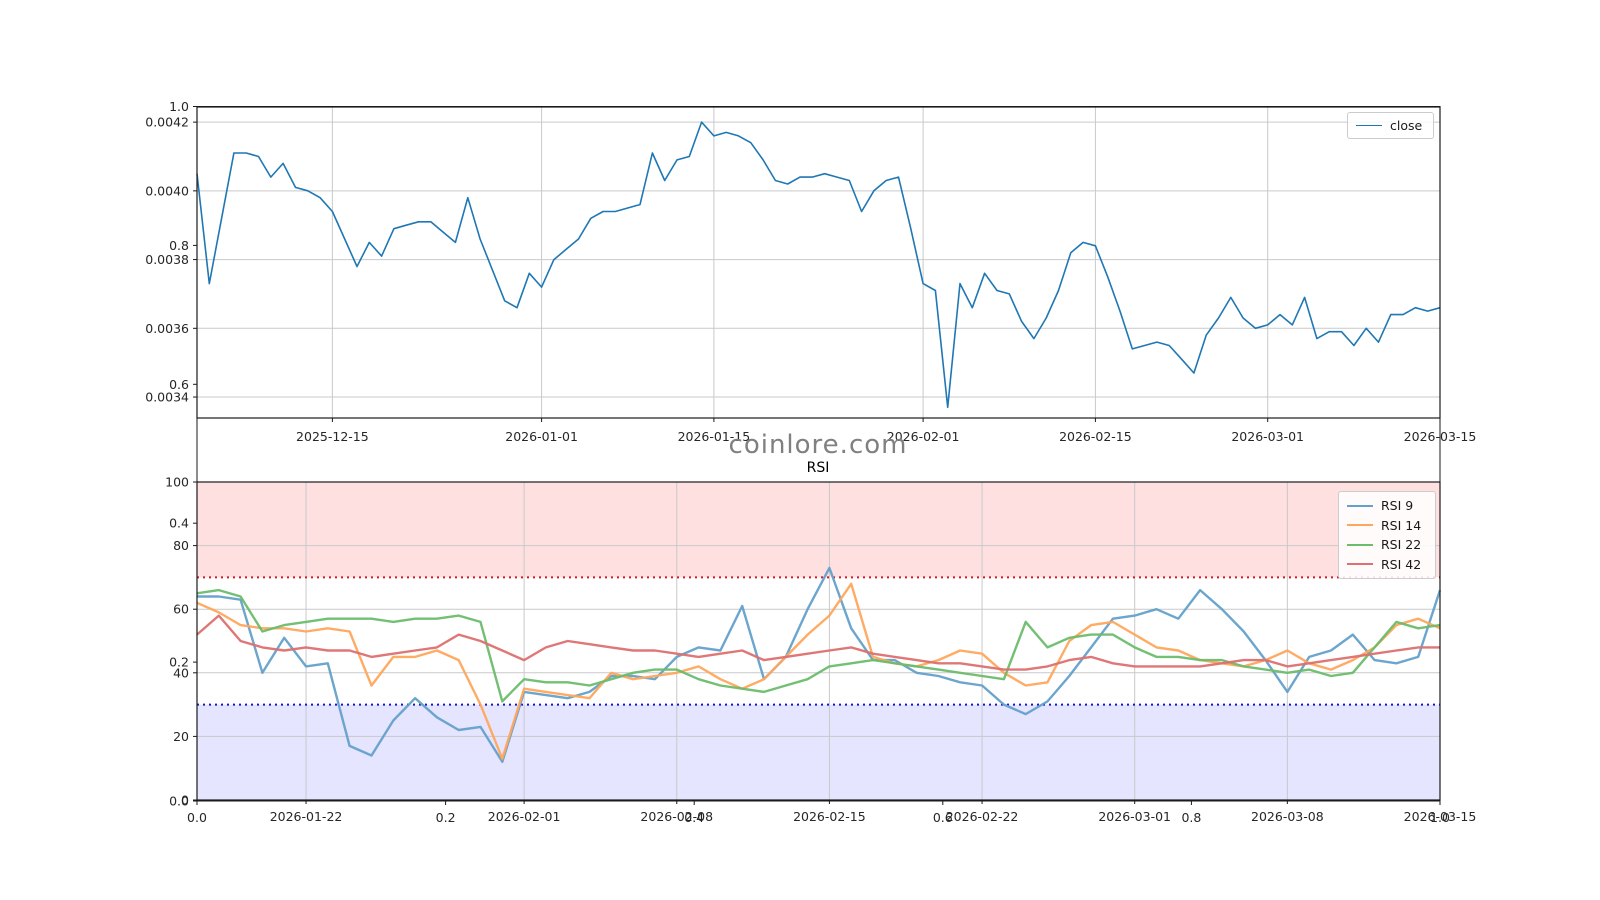 The width and height of the screenshot is (1600, 900). What do you see at coordinates (541, 436) in the screenshot?
I see `price-xtick-label: 2026-01-01` at bounding box center [541, 436].